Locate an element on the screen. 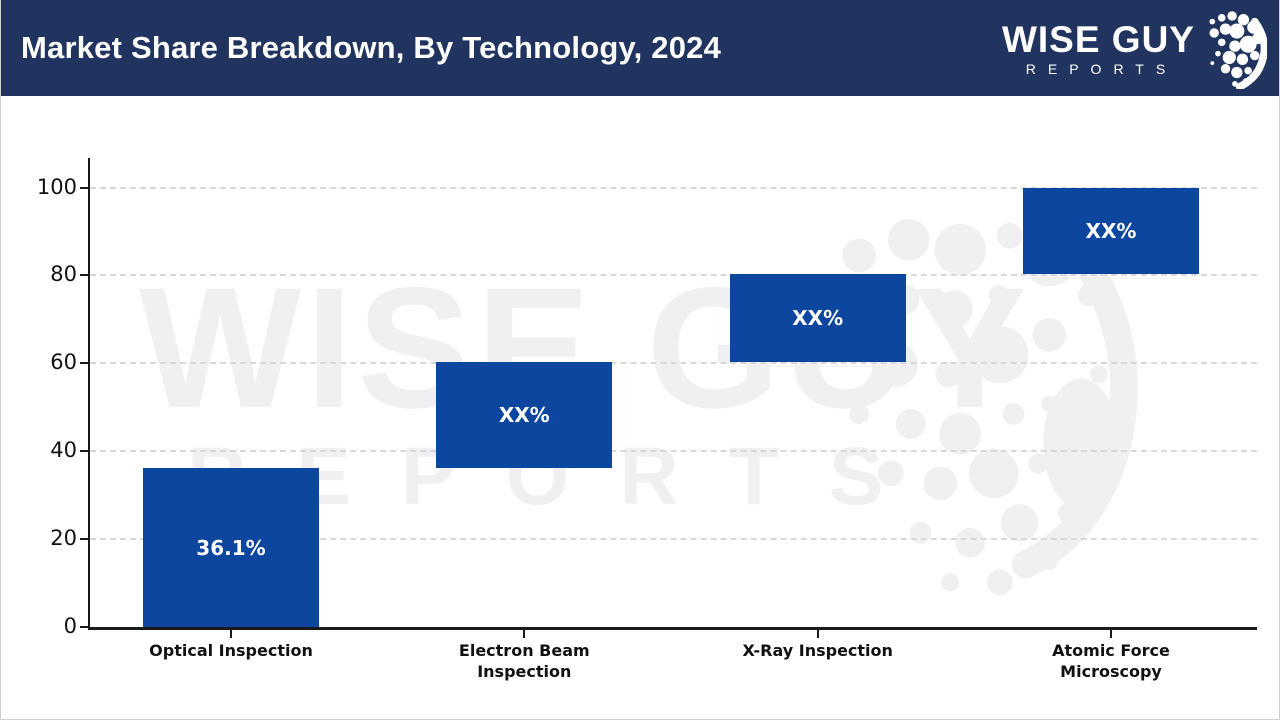 The height and width of the screenshot is (720, 1280). category-label: Optical Inspection is located at coordinates (231, 650).